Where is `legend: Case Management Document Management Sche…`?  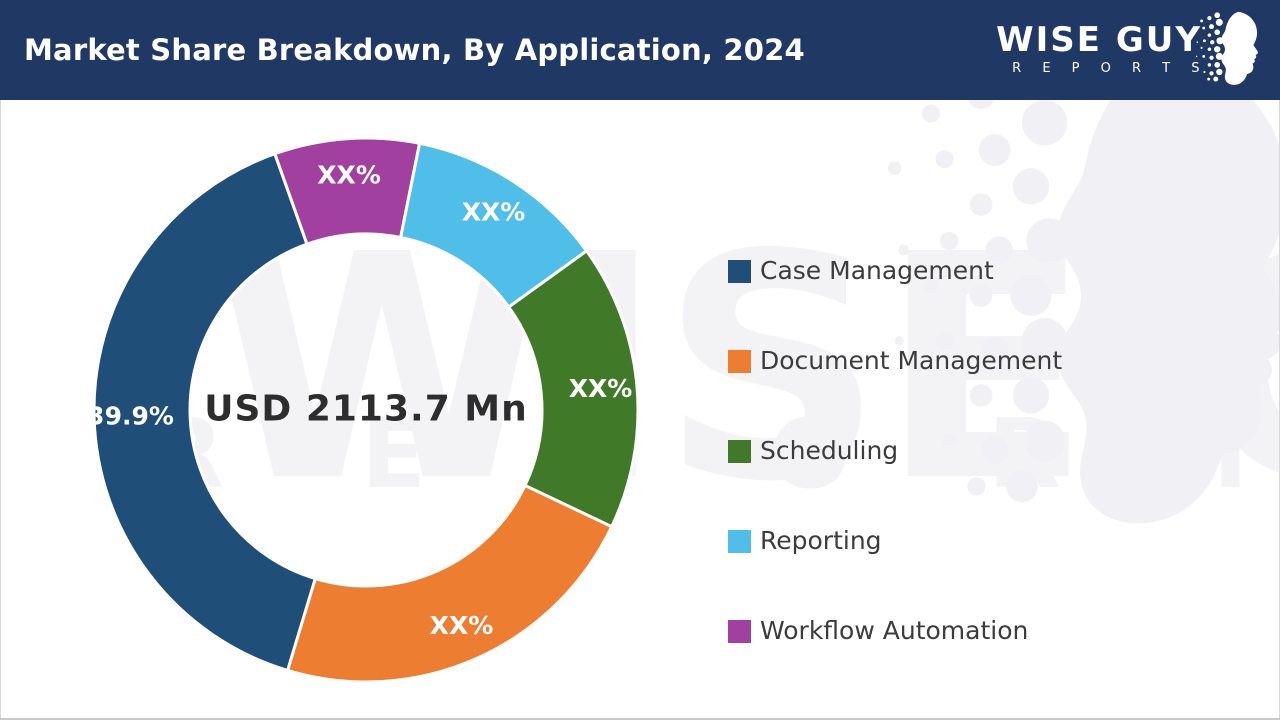
legend: Case Management Document Management Sche… is located at coordinates (895, 451).